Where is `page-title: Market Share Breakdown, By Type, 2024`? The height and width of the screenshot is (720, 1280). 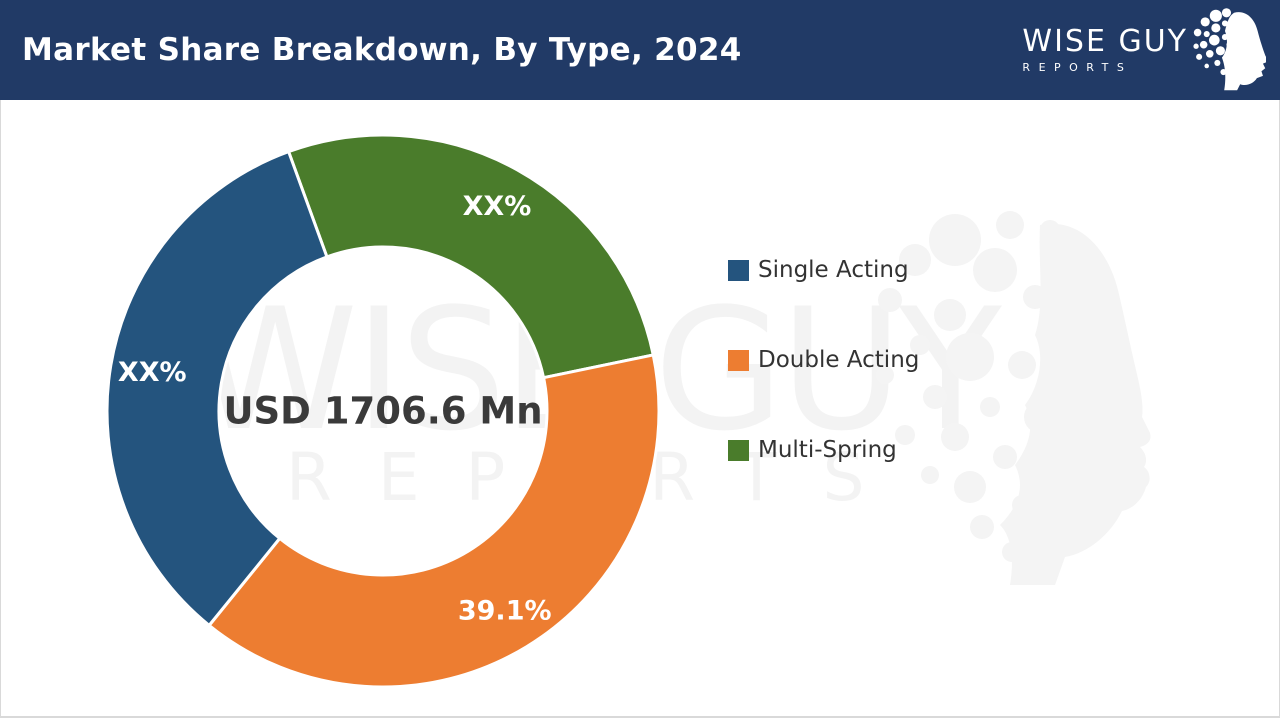
page-title: Market Share Breakdown, By Type, 2024 is located at coordinates (382, 50).